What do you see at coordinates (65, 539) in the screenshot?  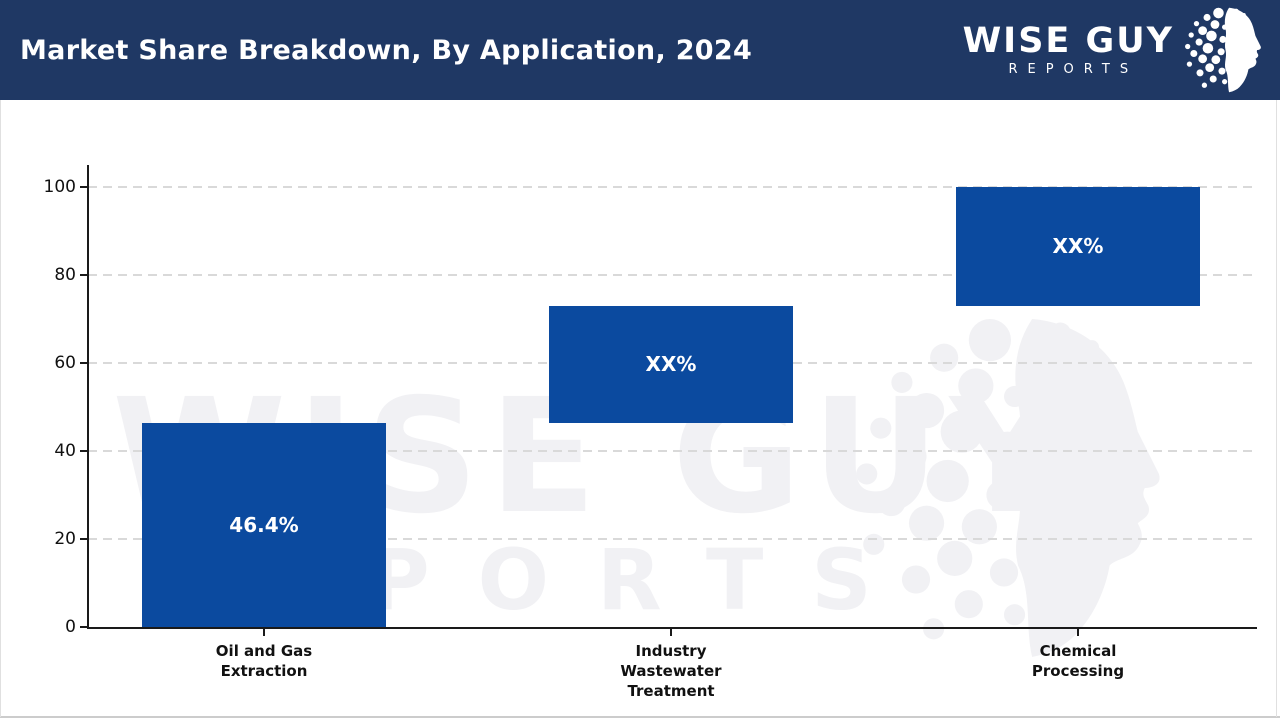 I see `y-tick-label: 20` at bounding box center [65, 539].